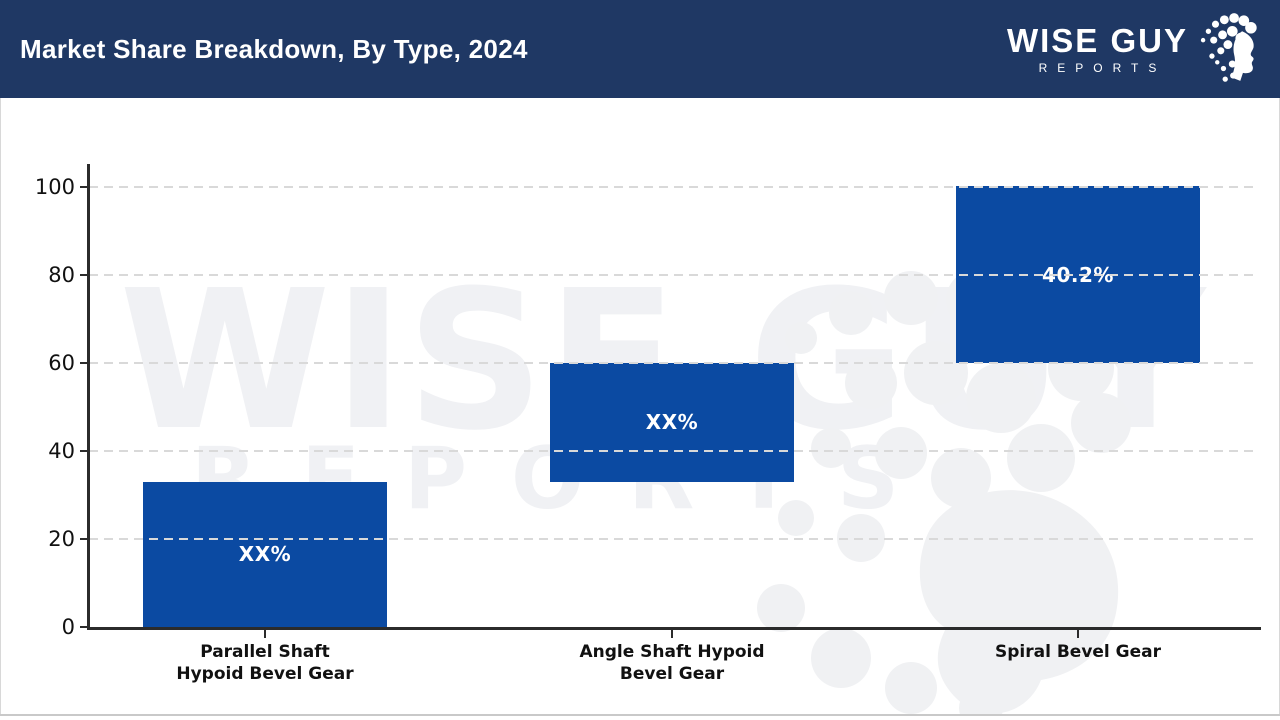  What do you see at coordinates (68, 627) in the screenshot?
I see `y-tick-label-0: 0` at bounding box center [68, 627].